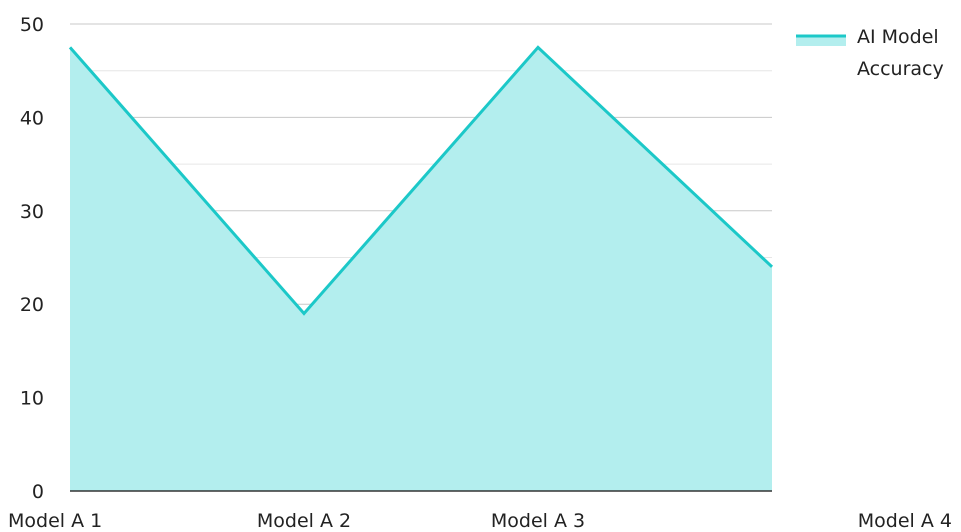  Describe the element at coordinates (38, 492) in the screenshot. I see `y-tick-label: 0` at that location.